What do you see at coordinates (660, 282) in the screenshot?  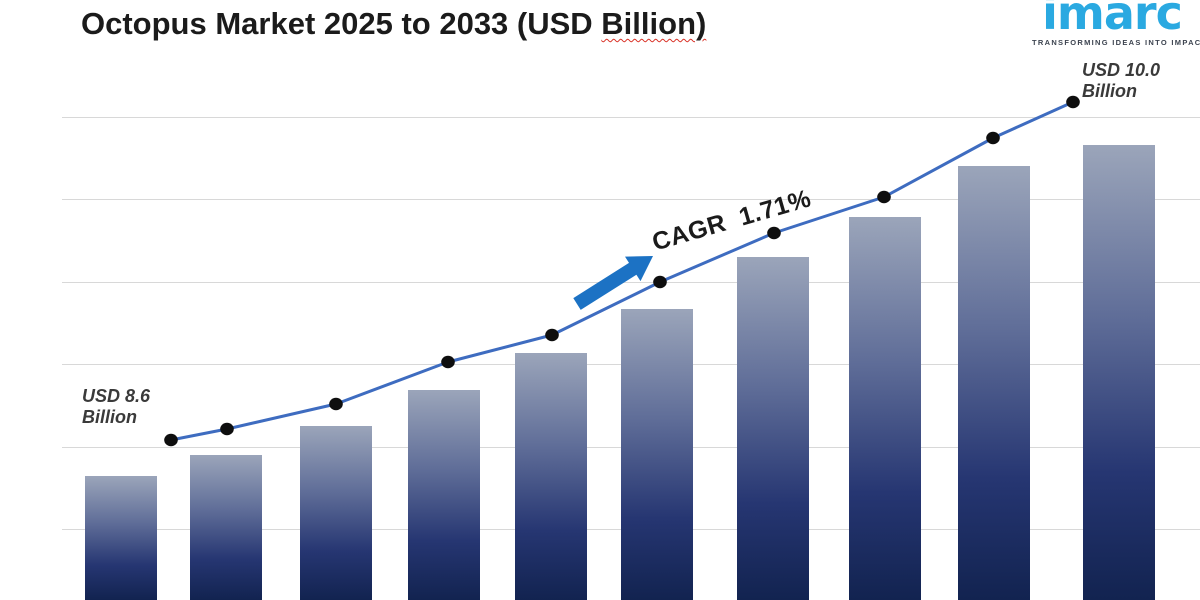 I see `data-point-2029` at bounding box center [660, 282].